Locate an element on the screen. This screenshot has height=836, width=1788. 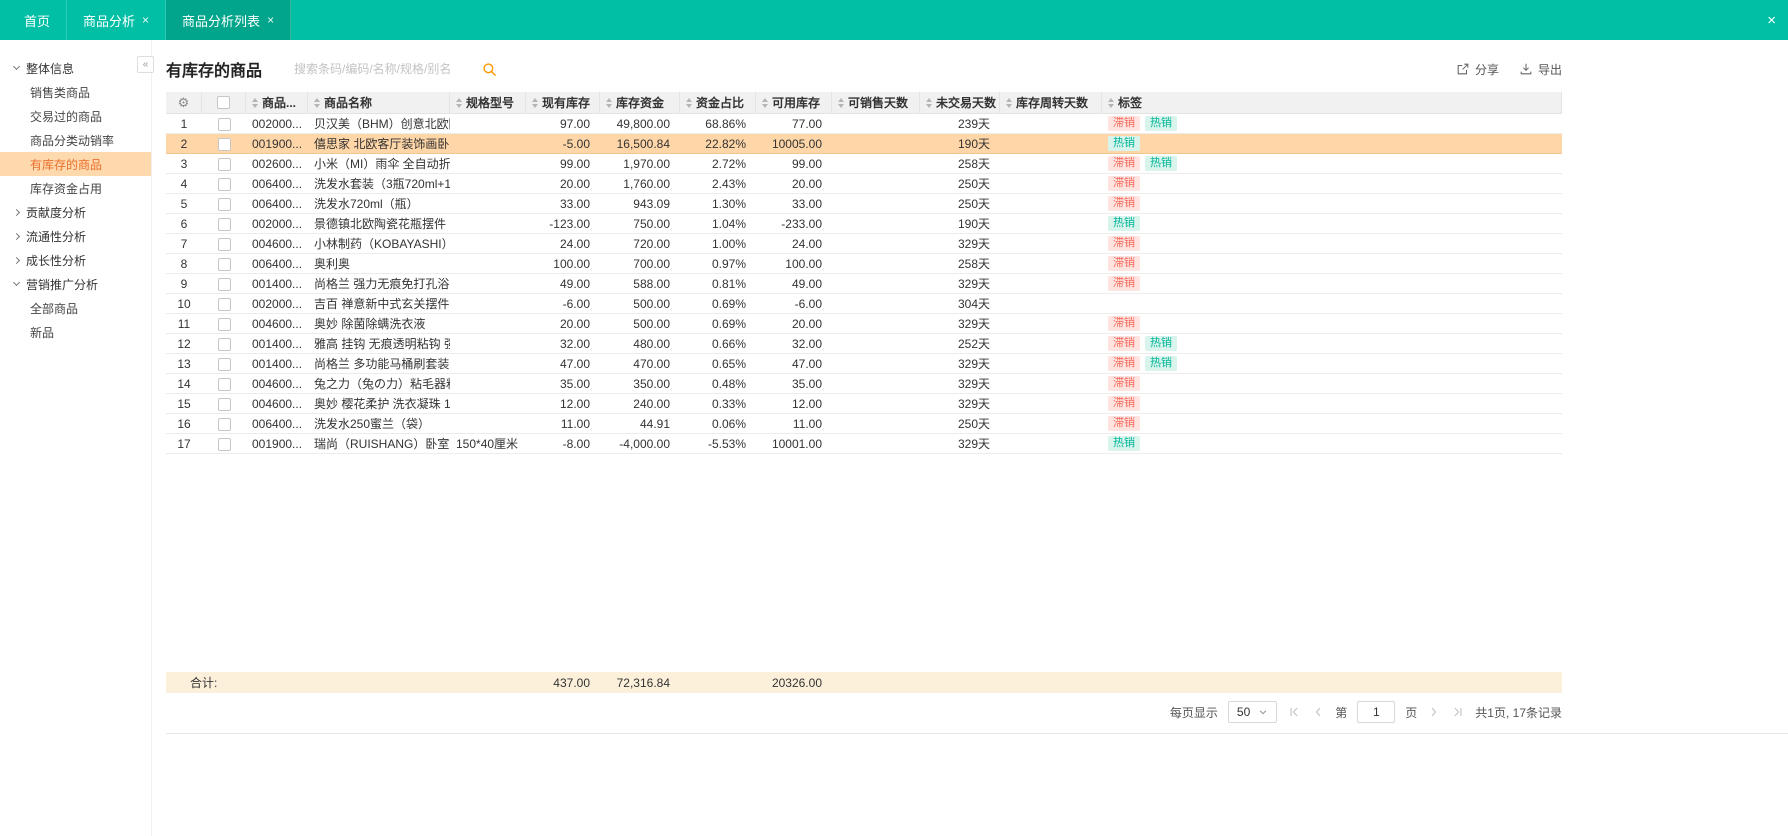
cell-capital: 500.00 is located at coordinates (651, 323).